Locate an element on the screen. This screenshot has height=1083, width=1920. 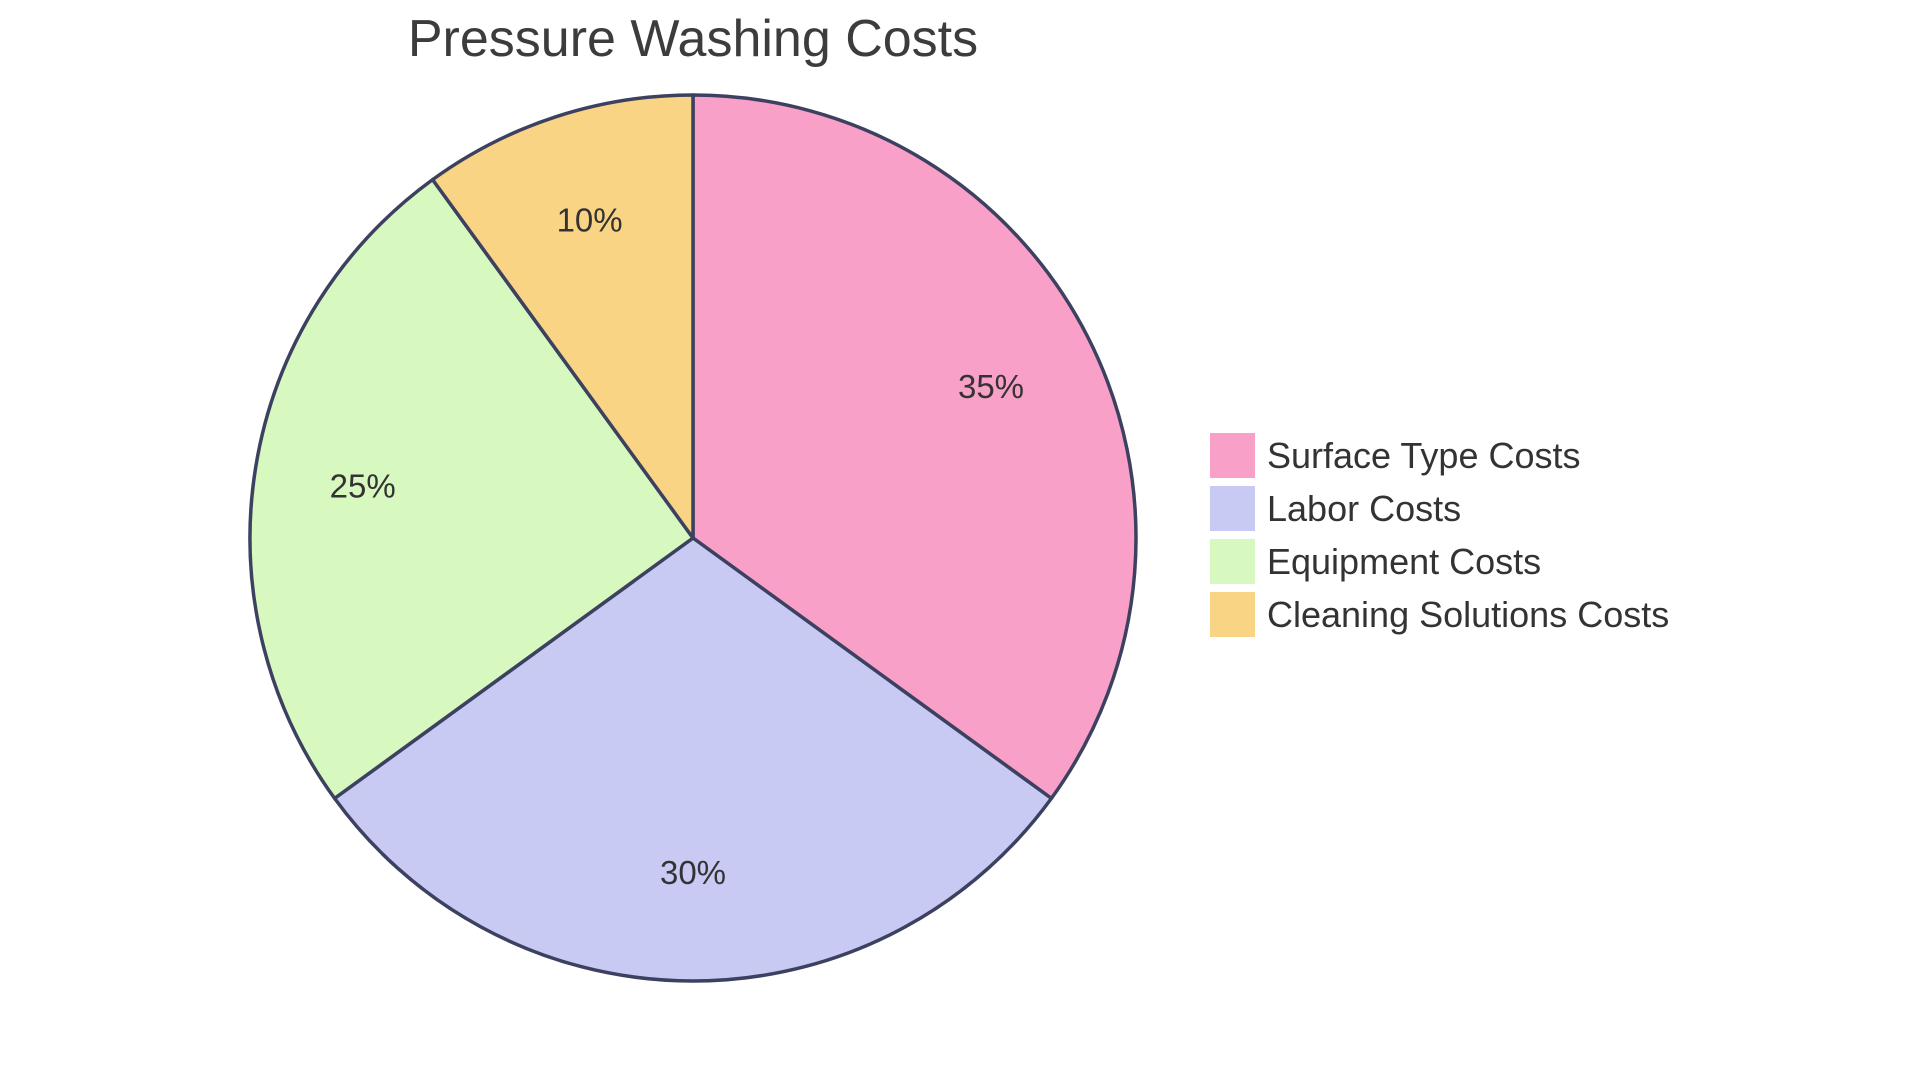
slice-label-labor-costs: 30% is located at coordinates (693, 872).